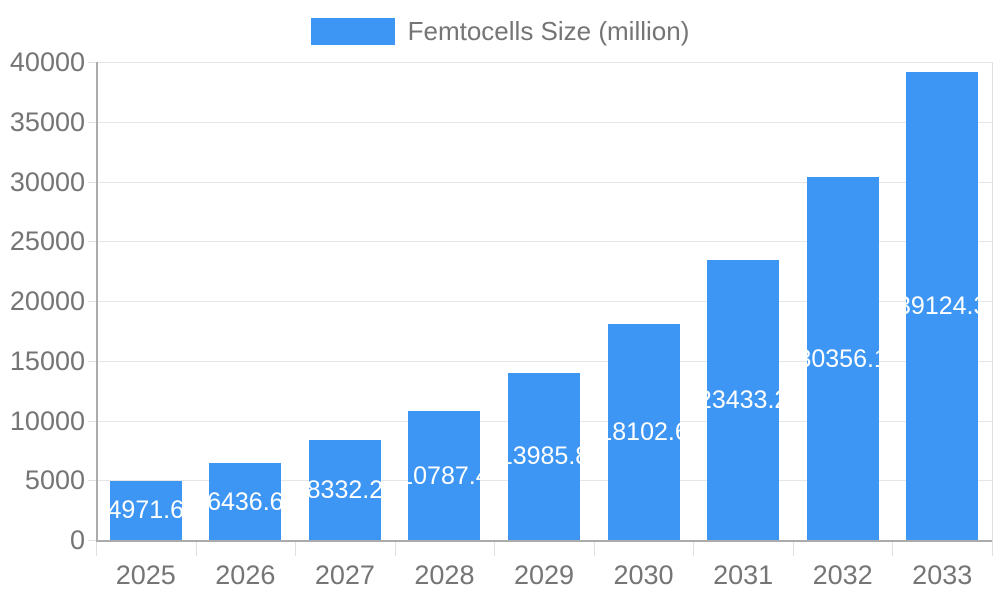 The width and height of the screenshot is (1000, 600). I want to click on x-axis-label-2029: 2029, so click(544, 575).